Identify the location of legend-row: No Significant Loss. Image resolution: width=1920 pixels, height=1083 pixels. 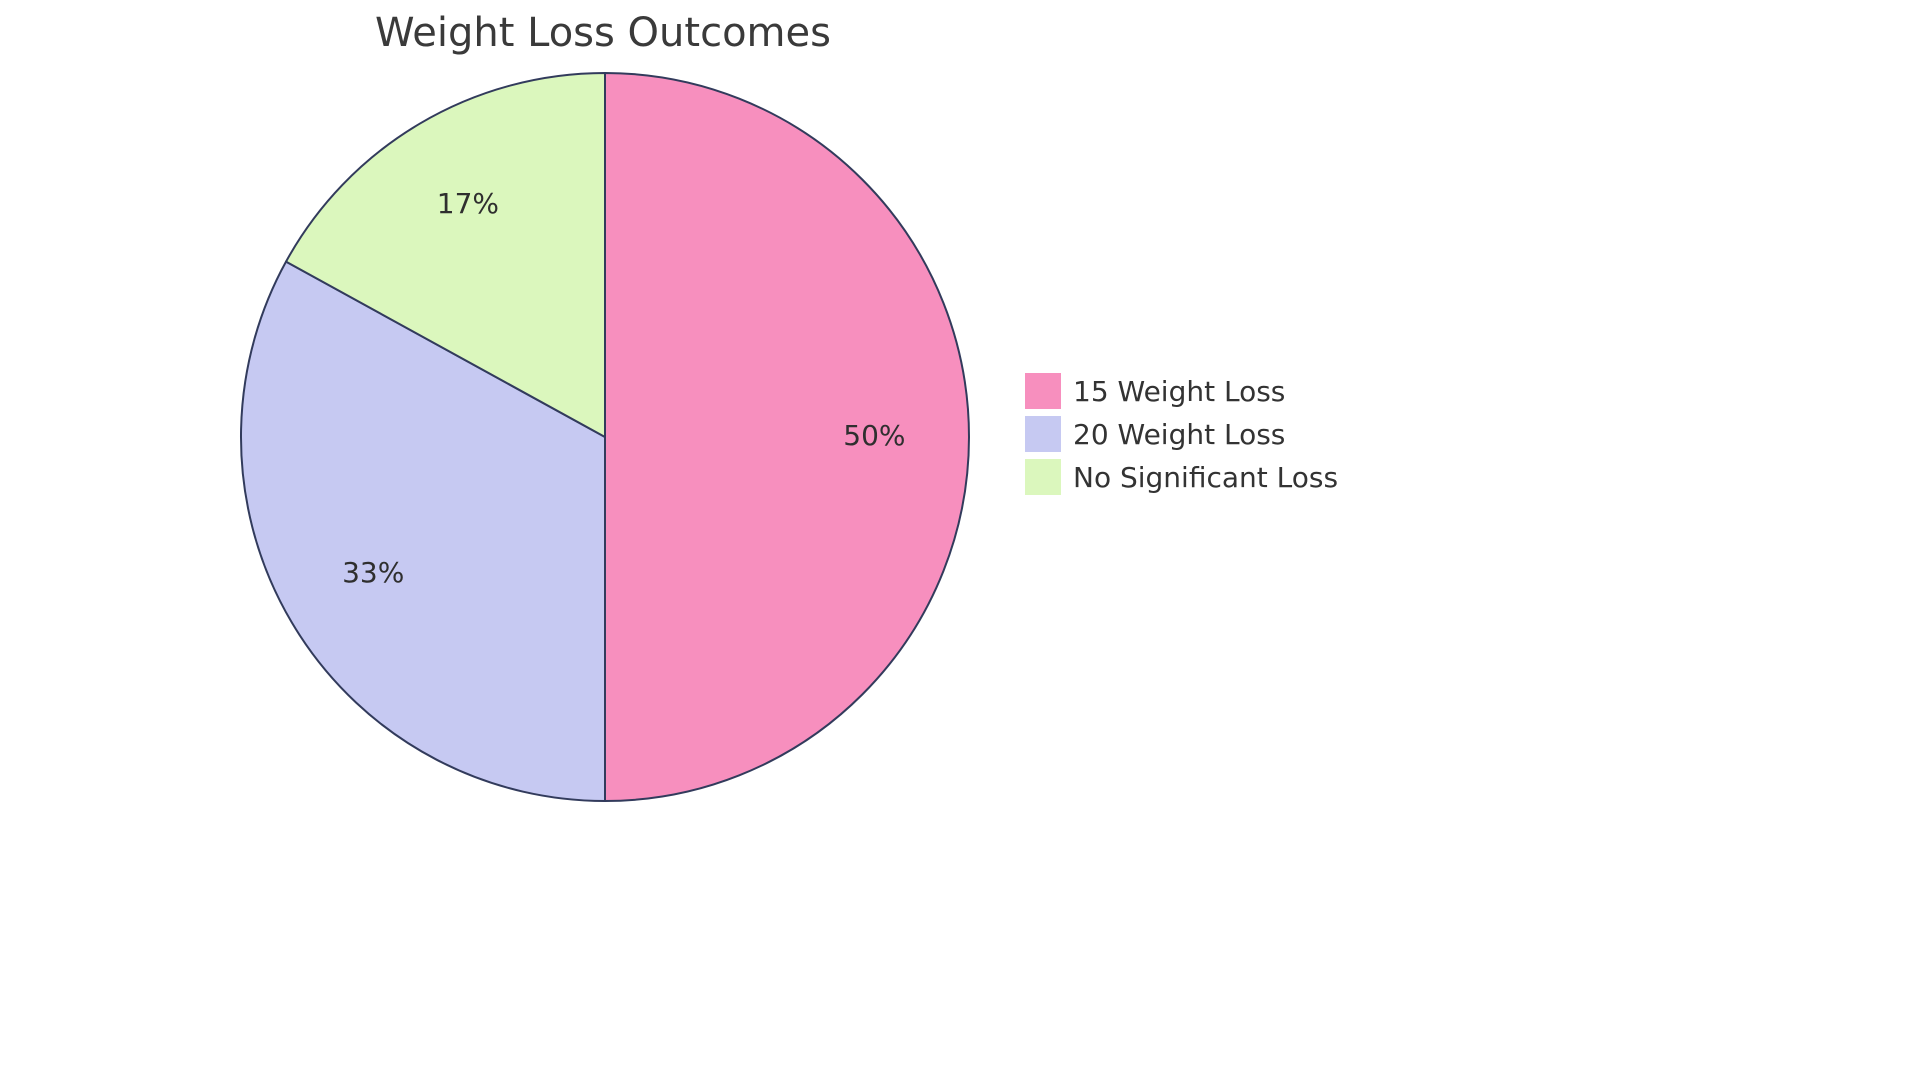
(1181, 477).